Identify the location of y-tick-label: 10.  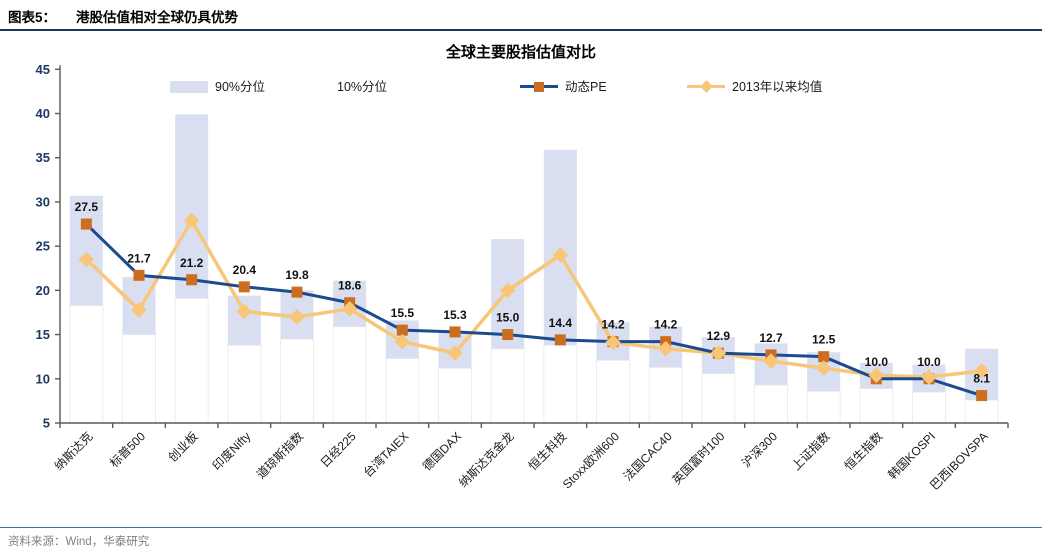
(43, 378).